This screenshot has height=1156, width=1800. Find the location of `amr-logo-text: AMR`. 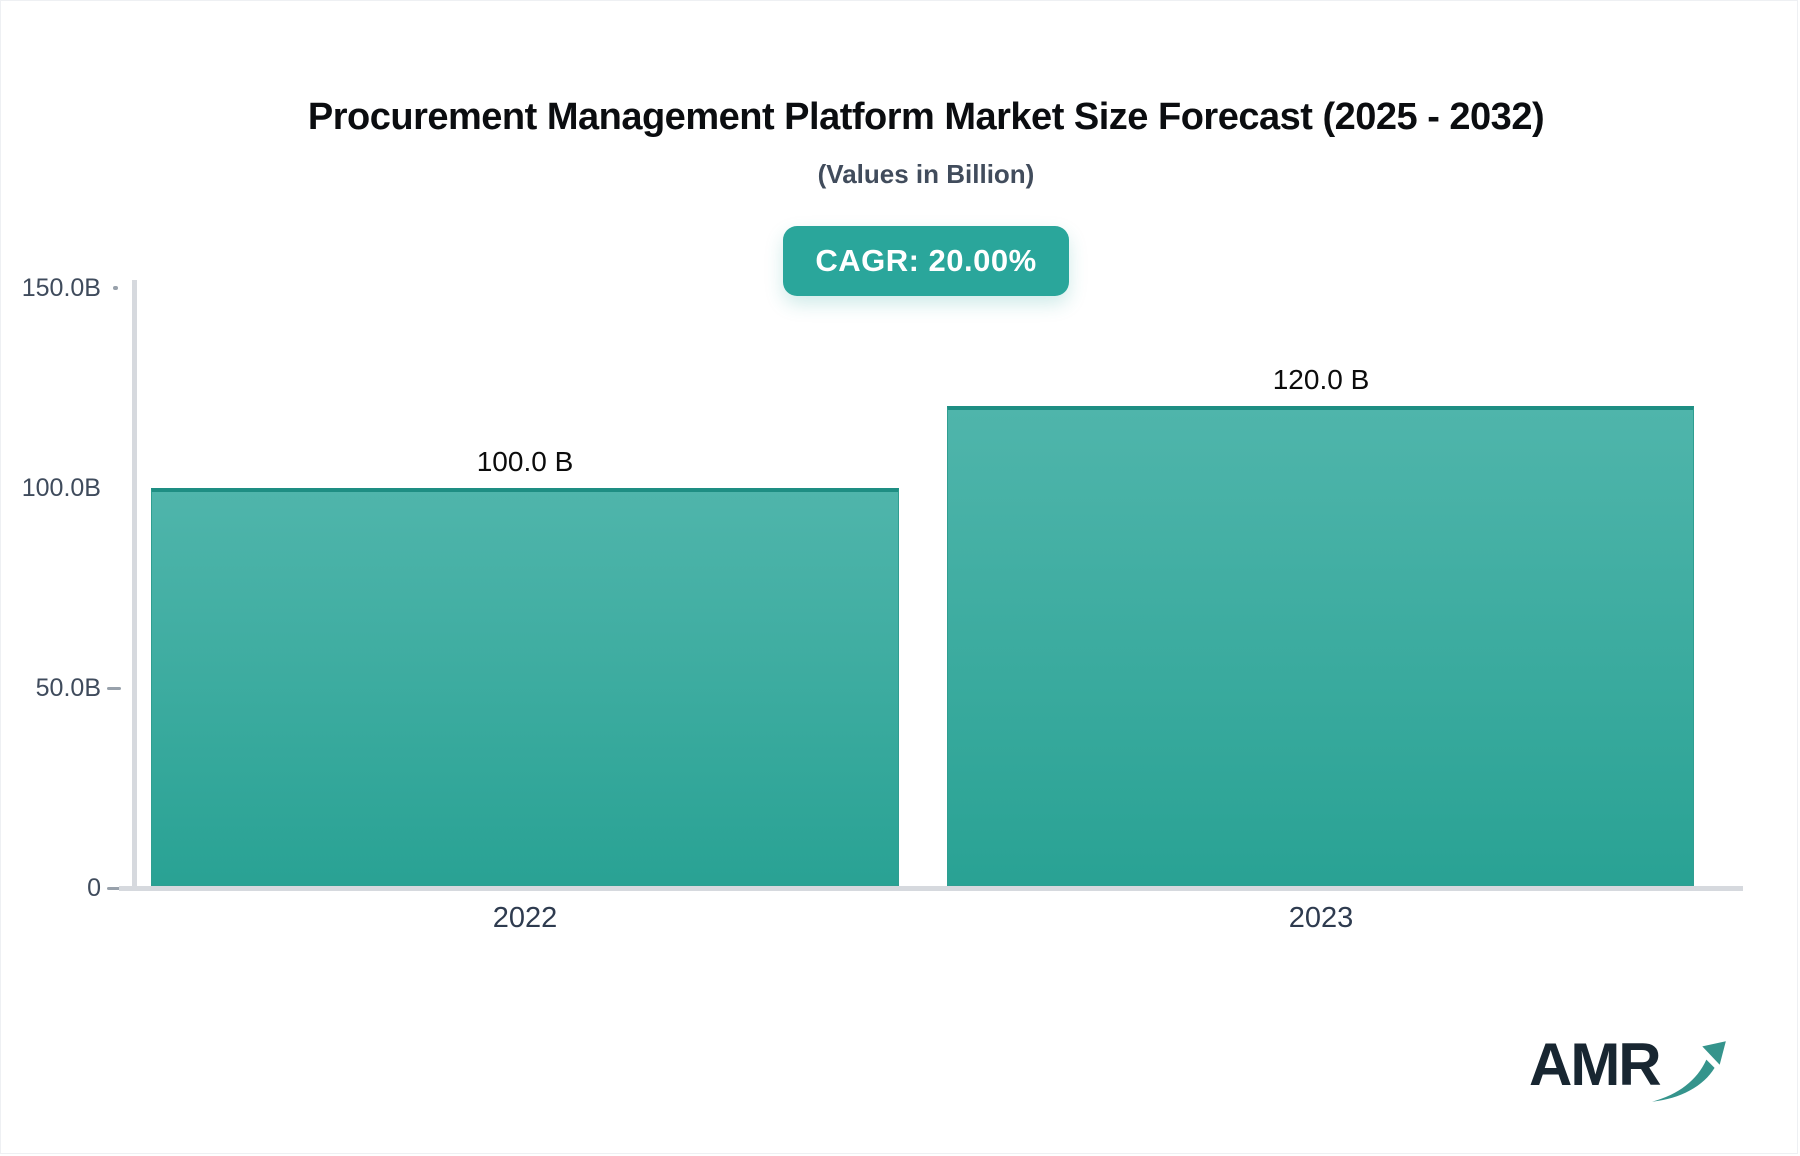

amr-logo-text: AMR is located at coordinates (1595, 1064).